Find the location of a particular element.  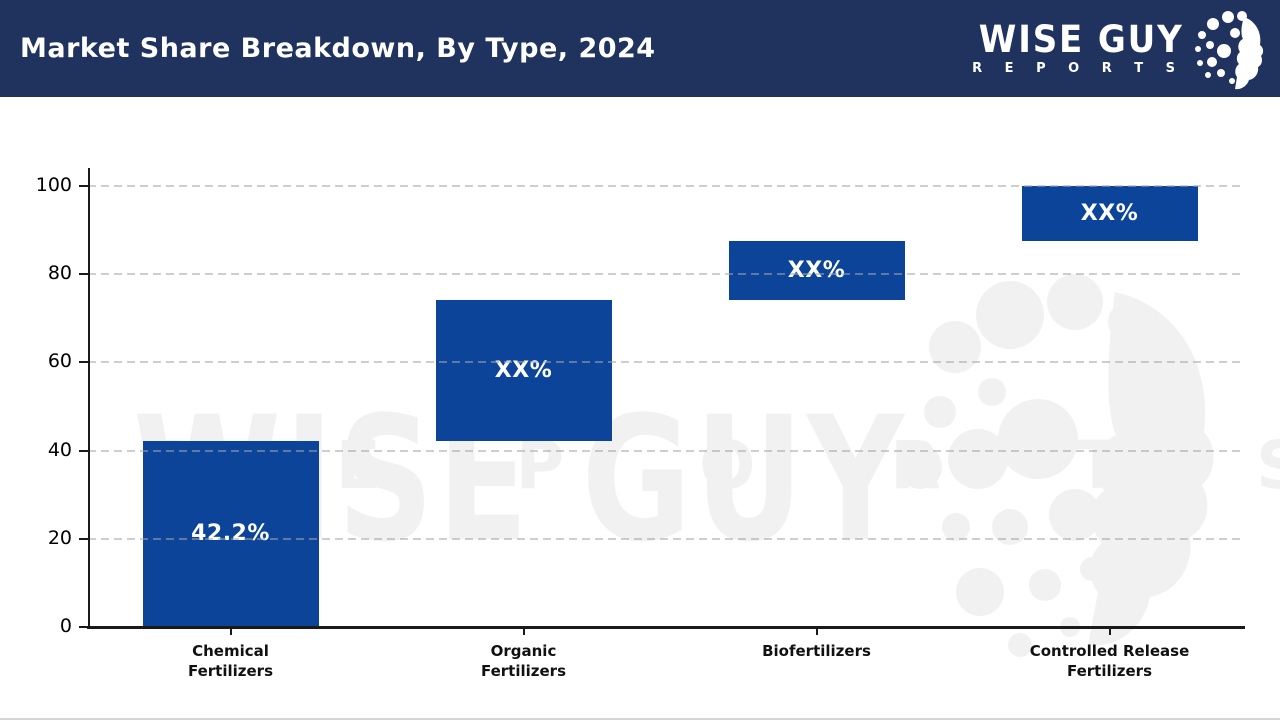

wise-guy-reports-logo: WISE GUY R E P O R T S is located at coordinates (1120, 49).